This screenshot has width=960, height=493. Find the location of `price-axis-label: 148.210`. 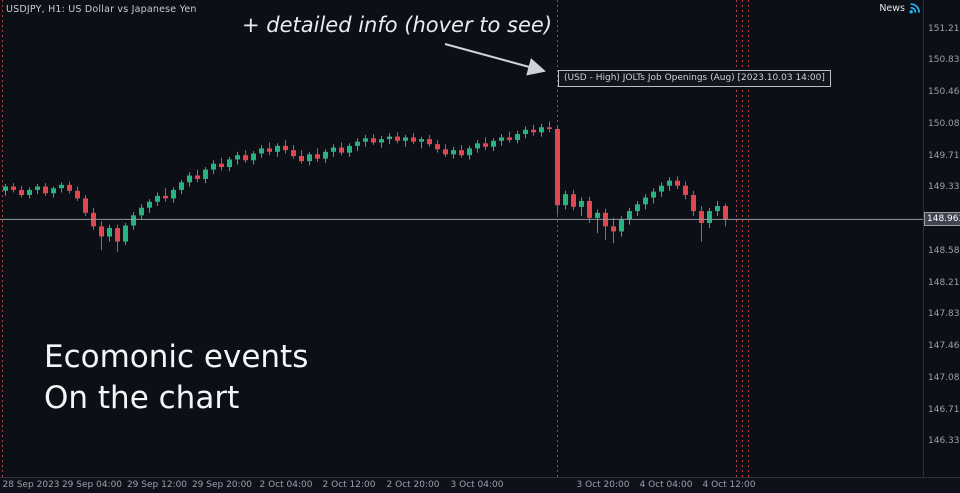

price-axis-label: 148.210 is located at coordinates (944, 282).